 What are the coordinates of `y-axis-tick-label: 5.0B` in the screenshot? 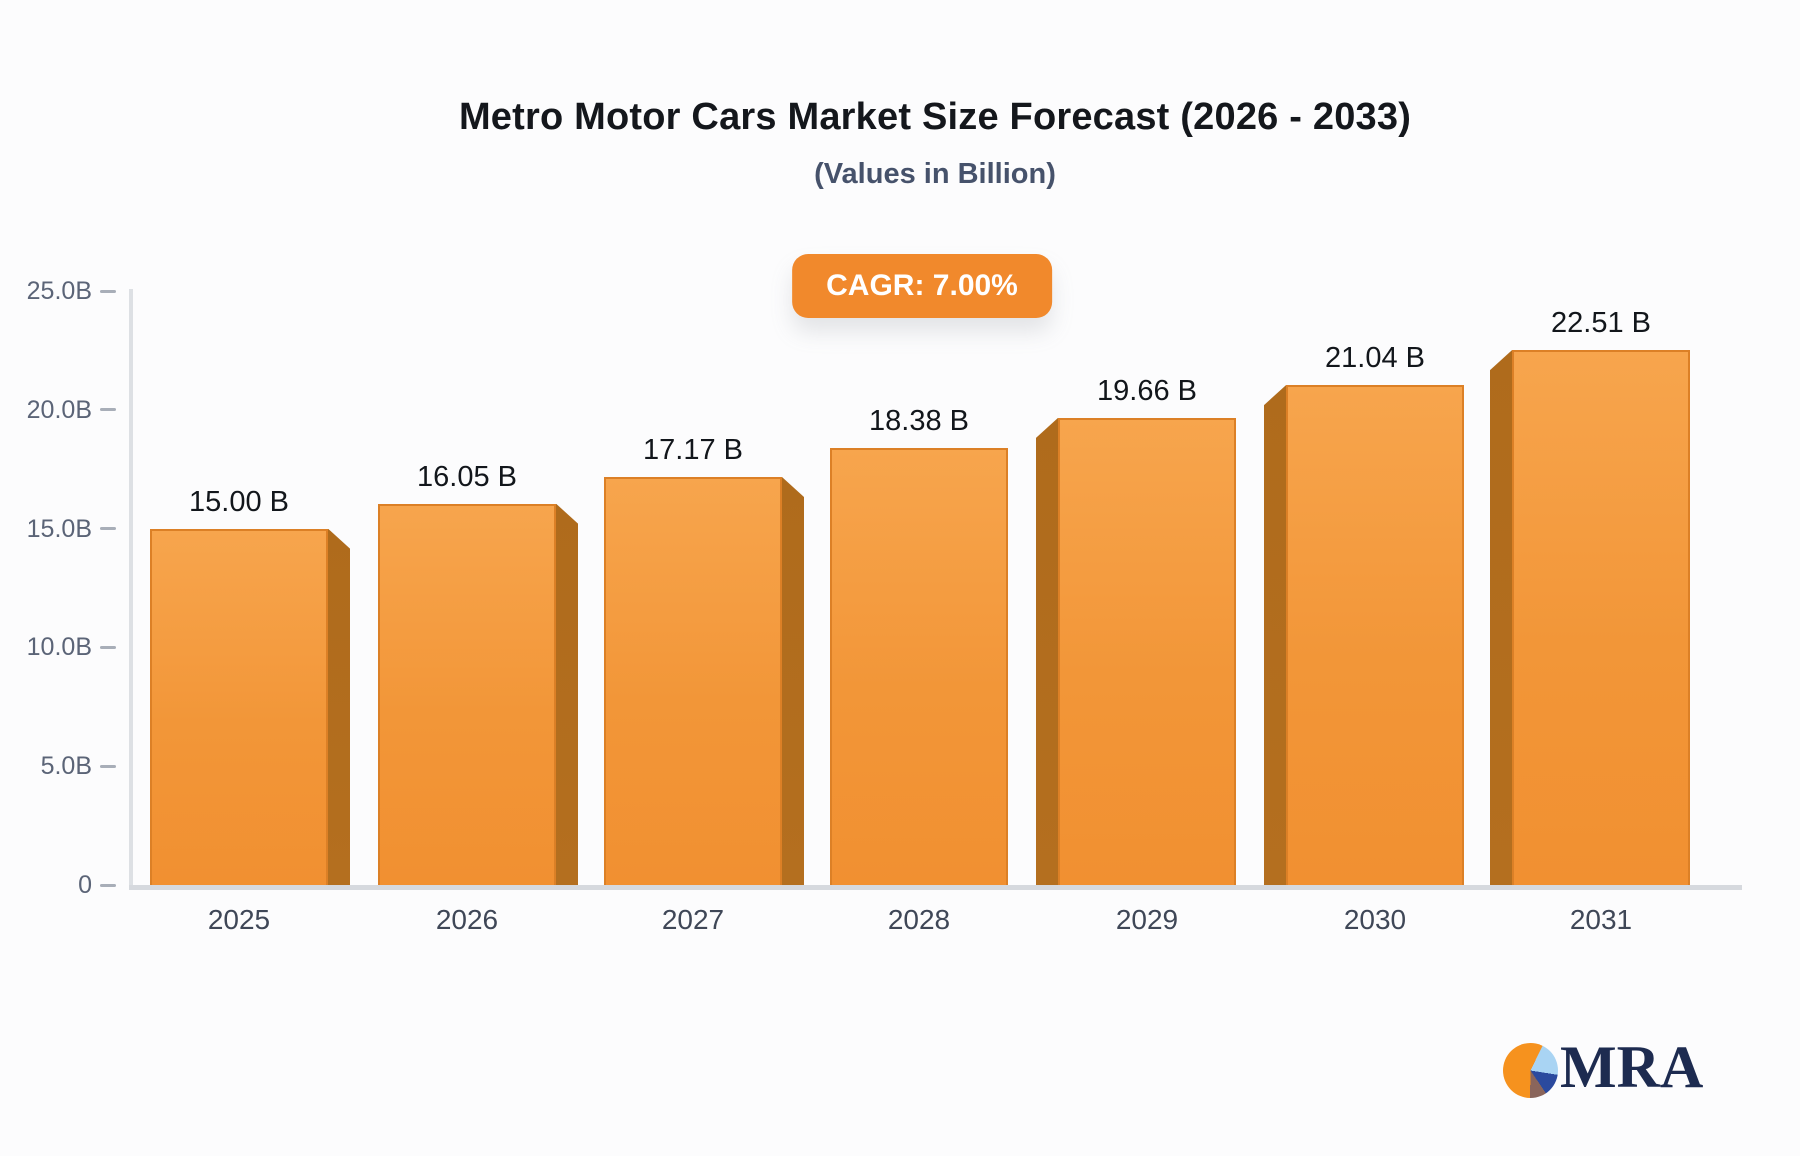 It's located at (66, 766).